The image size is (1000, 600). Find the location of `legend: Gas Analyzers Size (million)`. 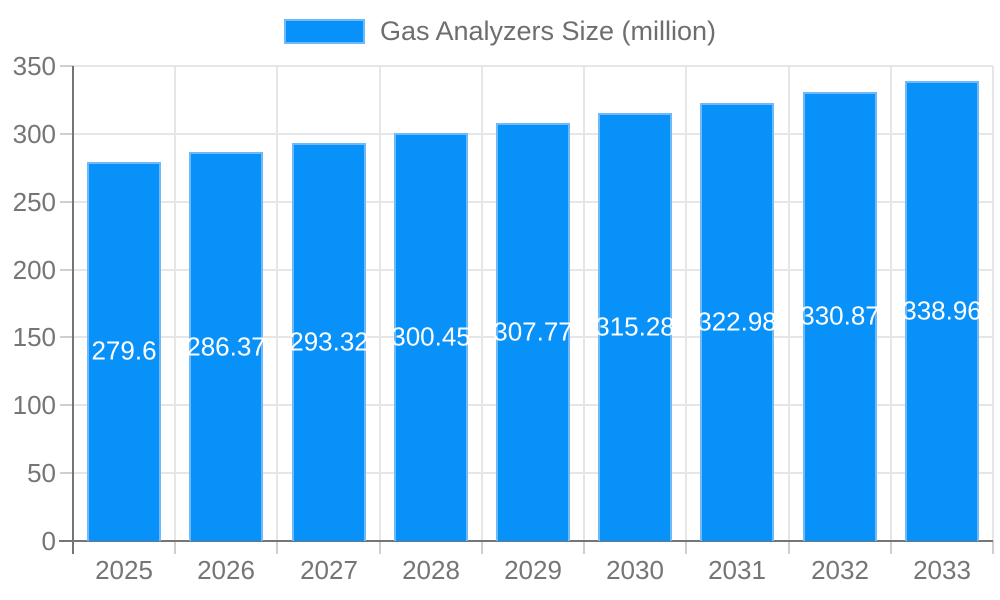

legend: Gas Analyzers Size (million) is located at coordinates (500, 31).